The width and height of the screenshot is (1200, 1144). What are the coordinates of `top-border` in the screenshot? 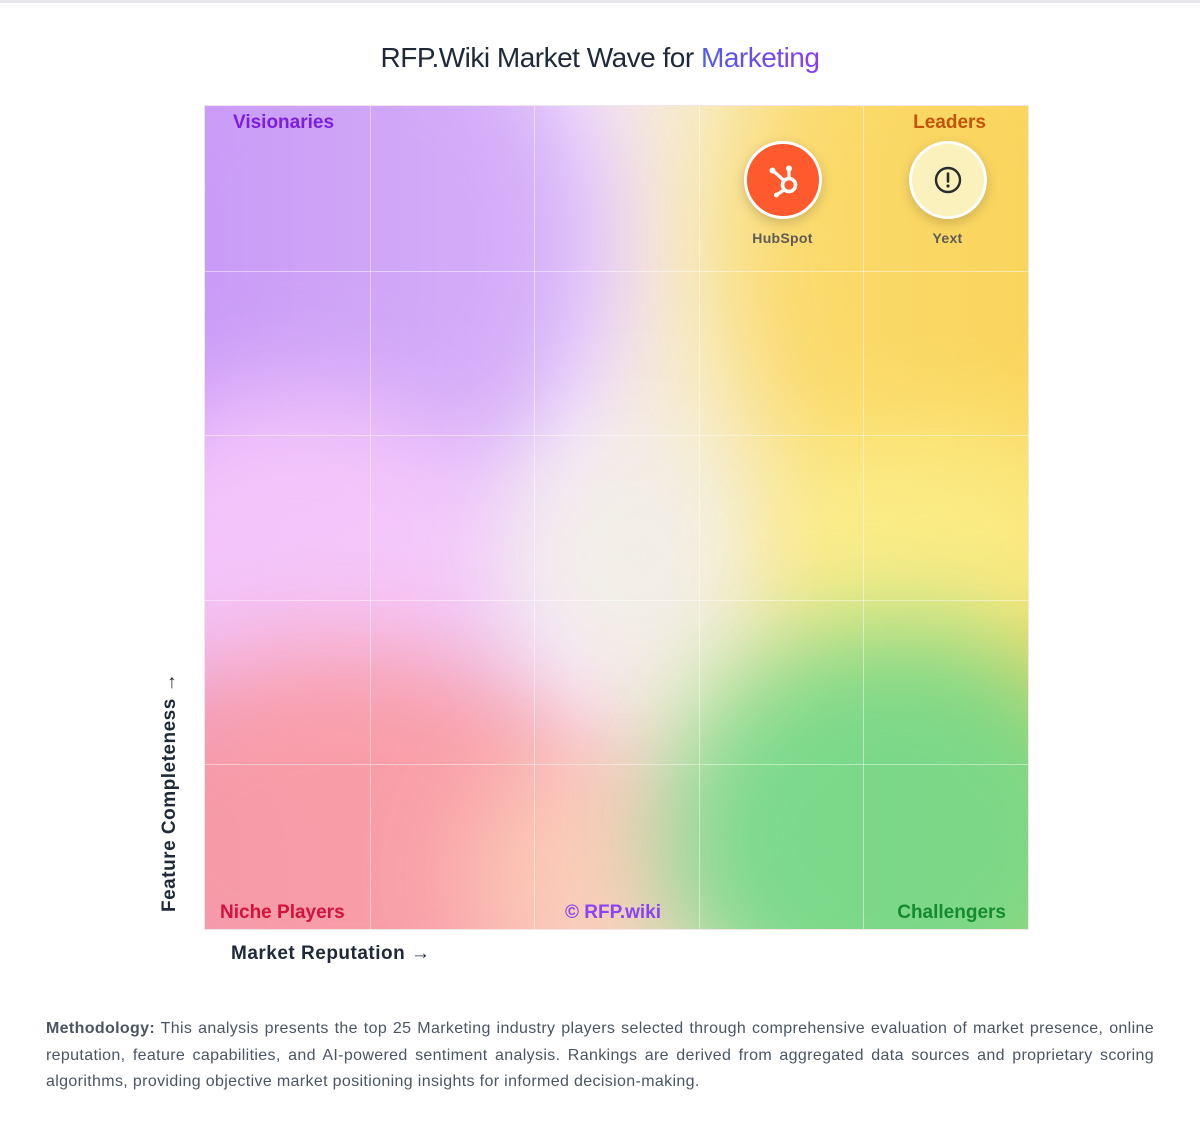 It's located at (600, 1).